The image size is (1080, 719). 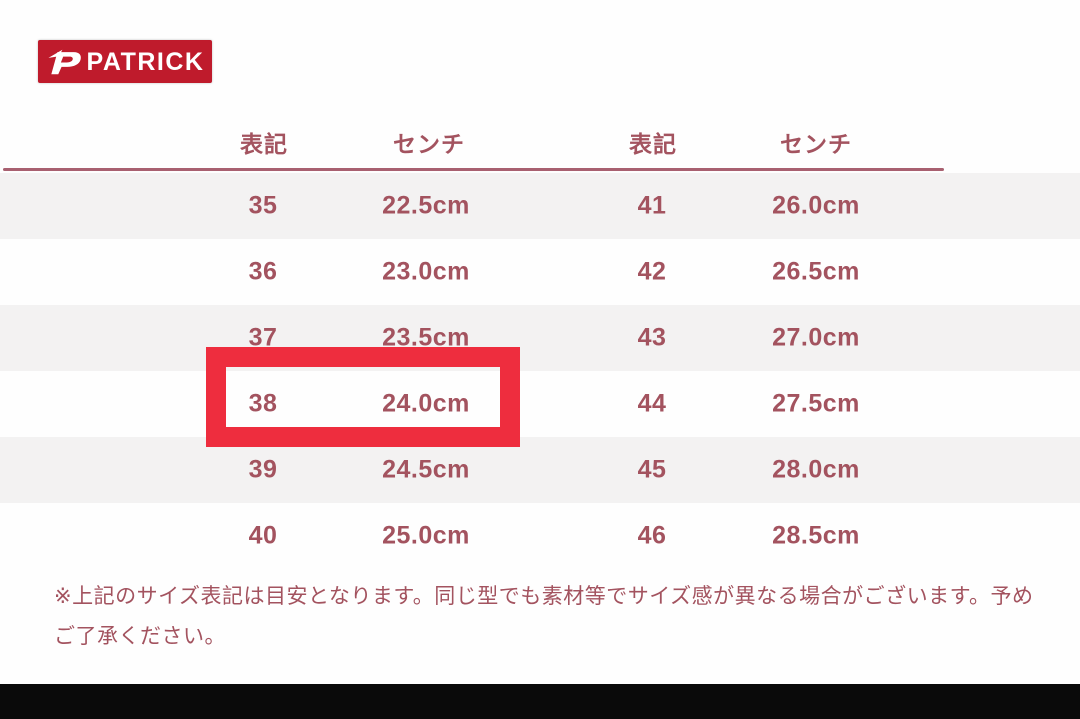 What do you see at coordinates (816, 403) in the screenshot?
I see `cm-value-right: 27.5cm` at bounding box center [816, 403].